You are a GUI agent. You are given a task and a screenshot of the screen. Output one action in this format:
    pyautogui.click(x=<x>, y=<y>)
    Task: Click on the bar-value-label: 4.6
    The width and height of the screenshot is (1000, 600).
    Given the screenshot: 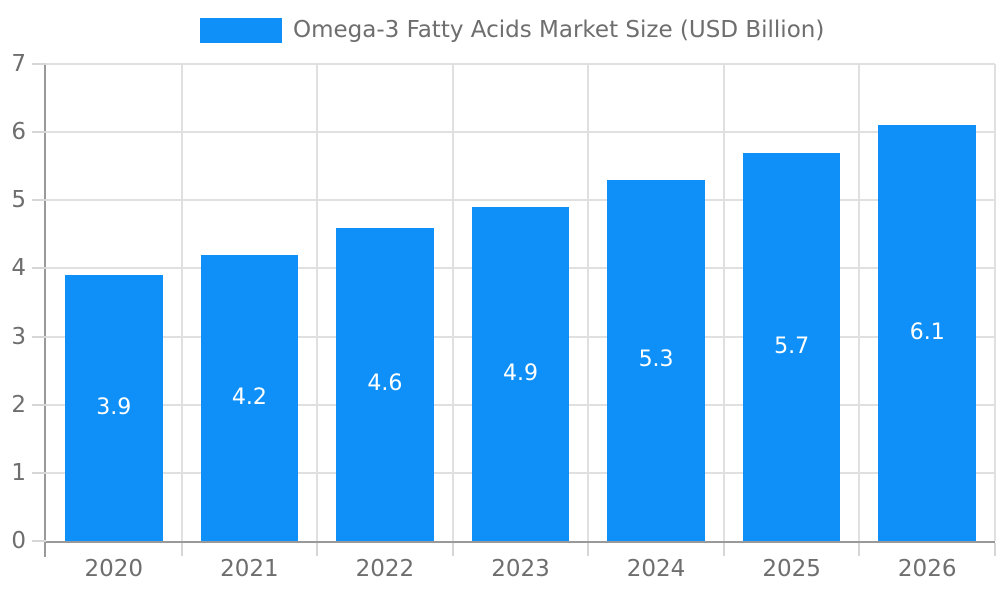 What is the action you would take?
    pyautogui.click(x=385, y=384)
    